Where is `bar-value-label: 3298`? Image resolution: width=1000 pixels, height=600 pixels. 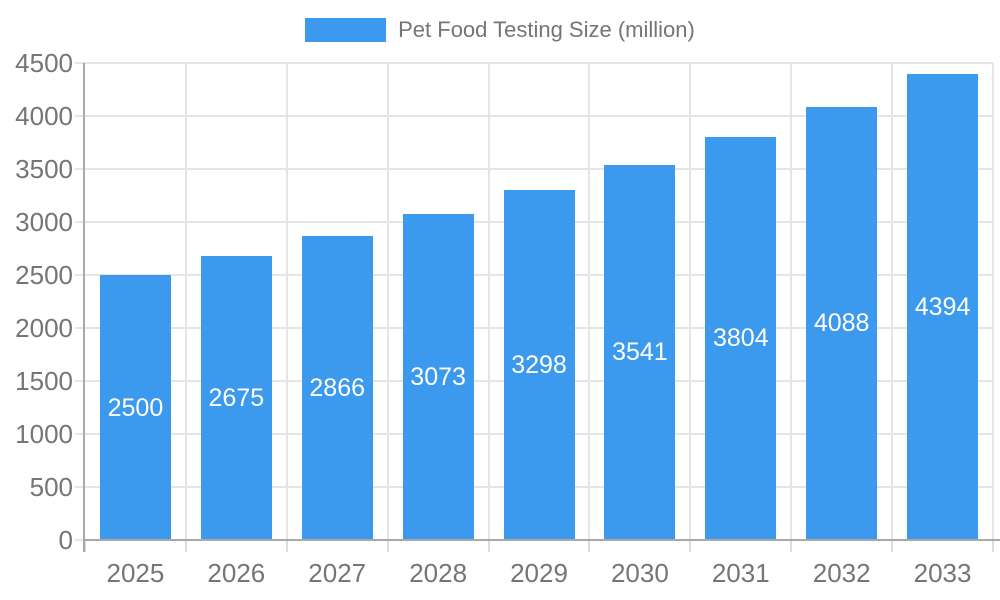 bar-value-label: 3298 is located at coordinates (539, 365).